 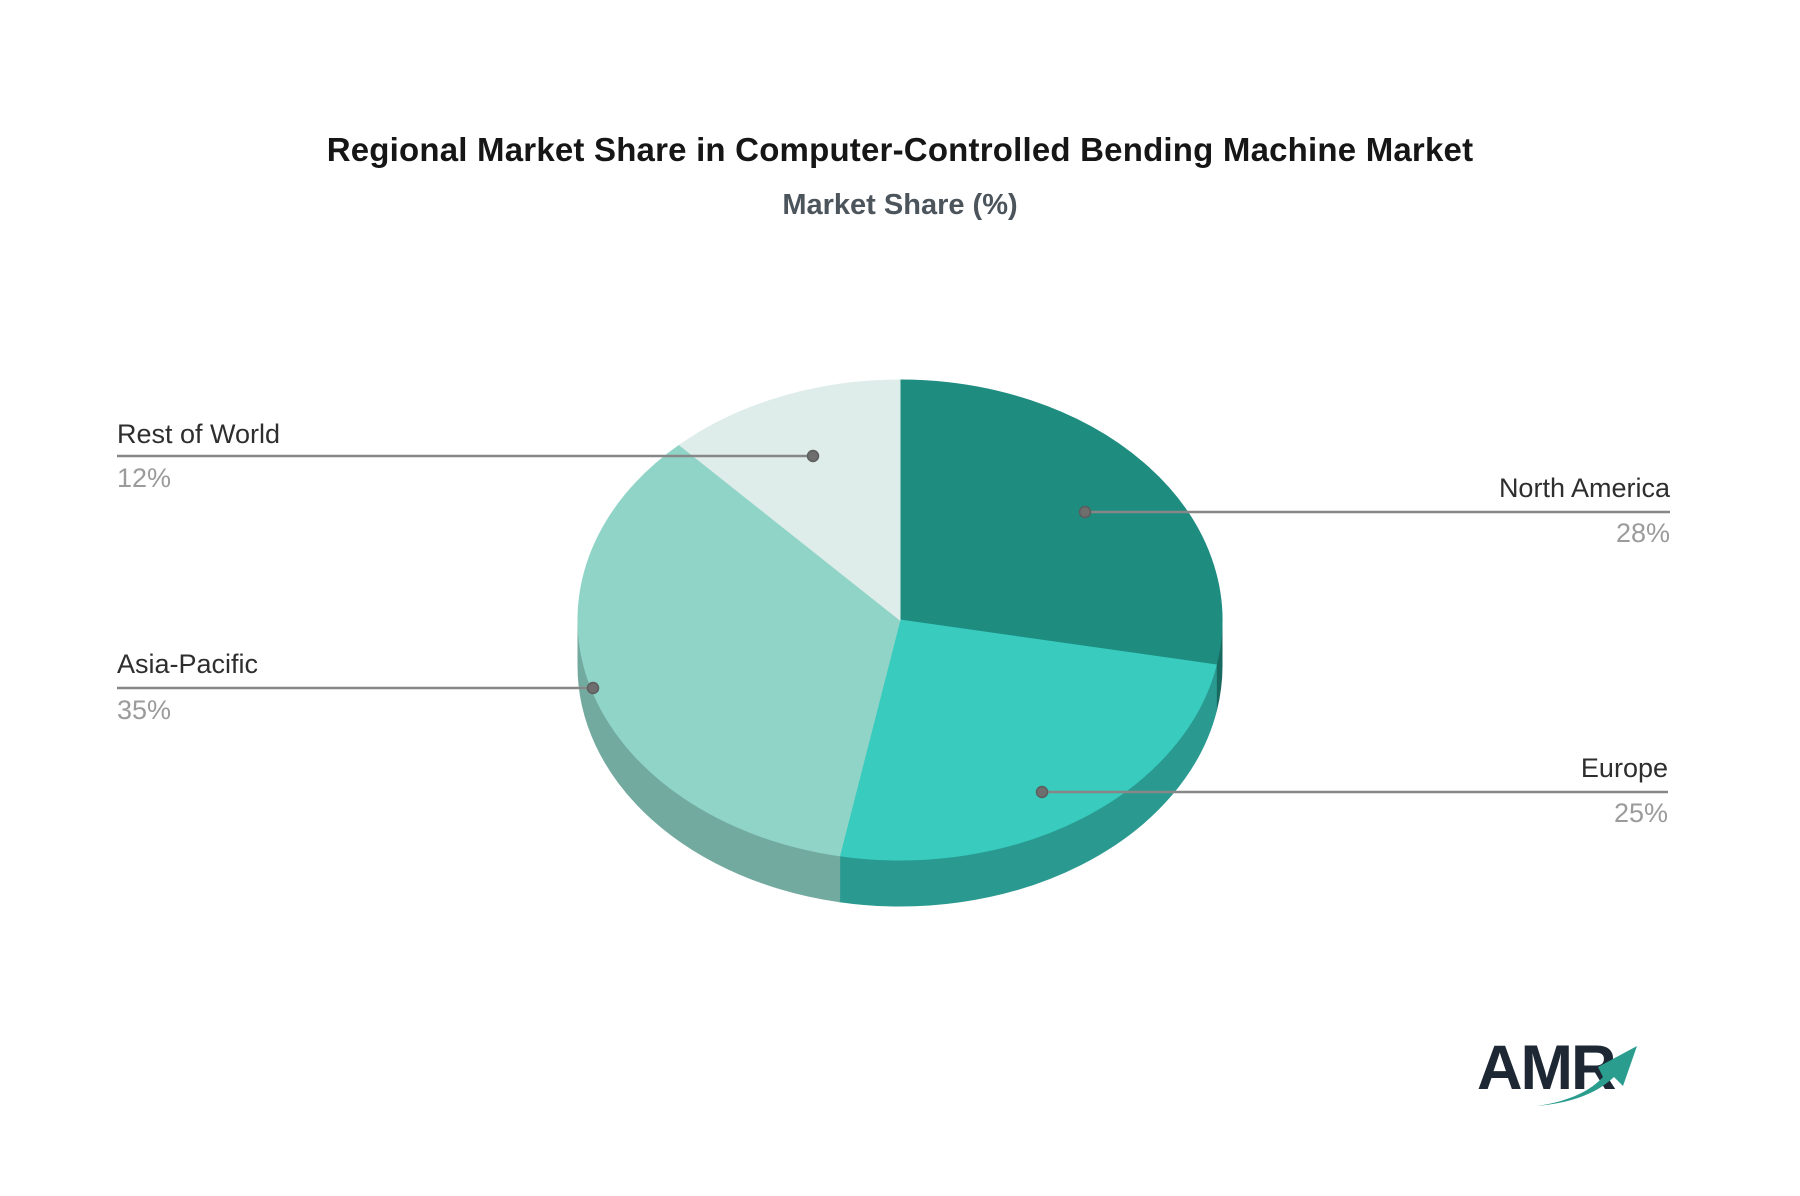 I want to click on slice-value-rest-of-world: 12%, so click(x=144, y=478).